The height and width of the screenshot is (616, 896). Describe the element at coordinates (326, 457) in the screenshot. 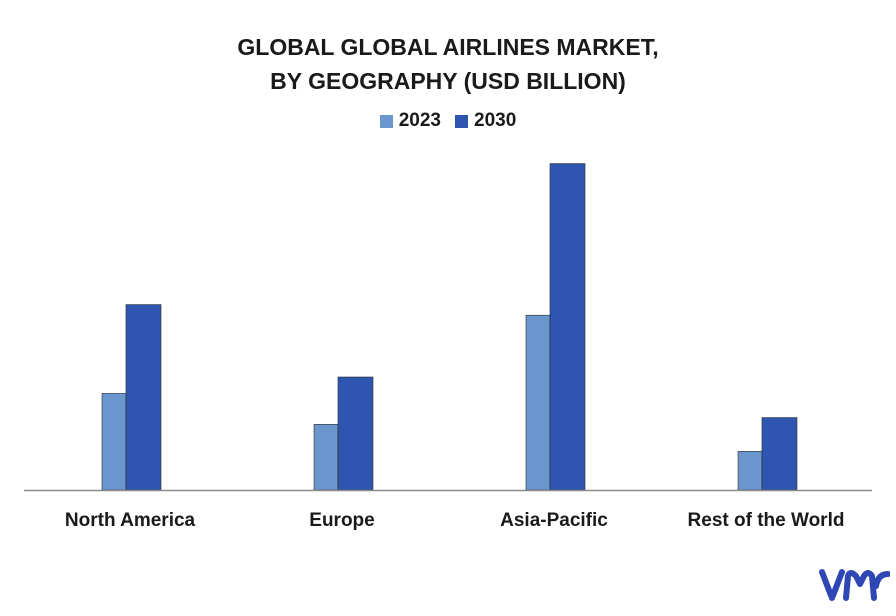

I see `bar-2023-europe` at that location.